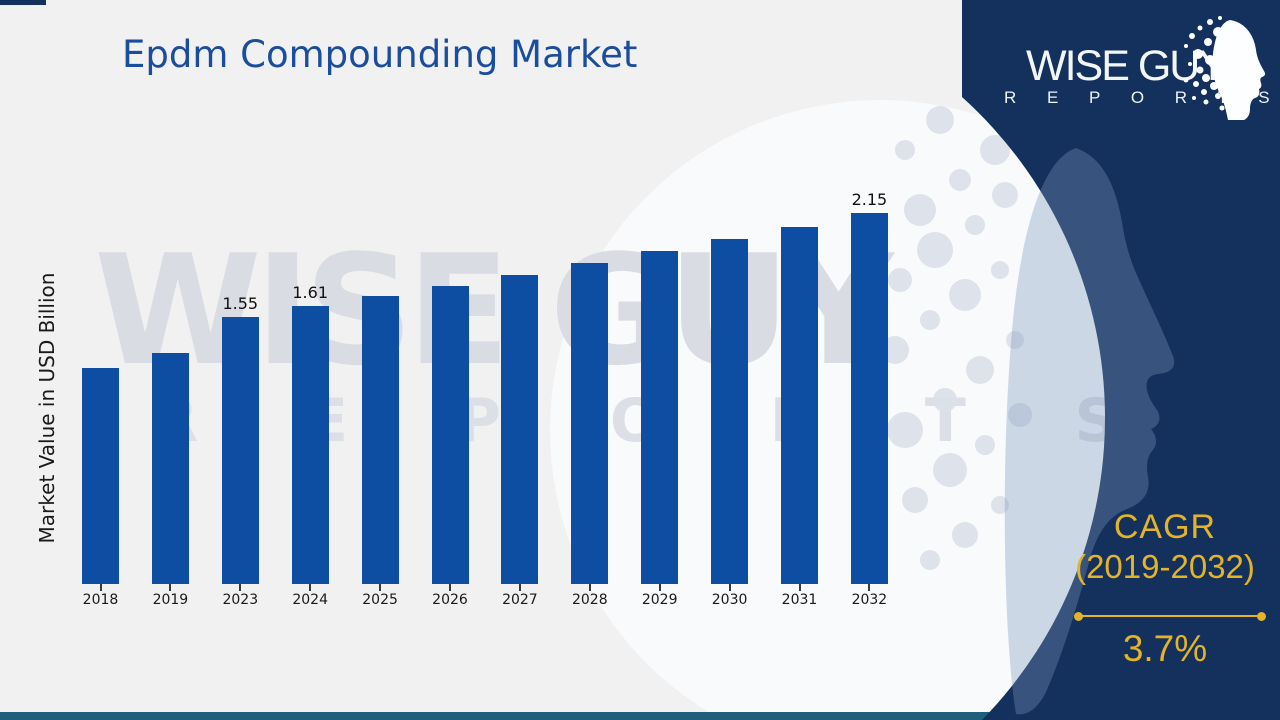 This screenshot has width=1280, height=720. I want to click on x-tick-label-2026: 2026, so click(450, 600).